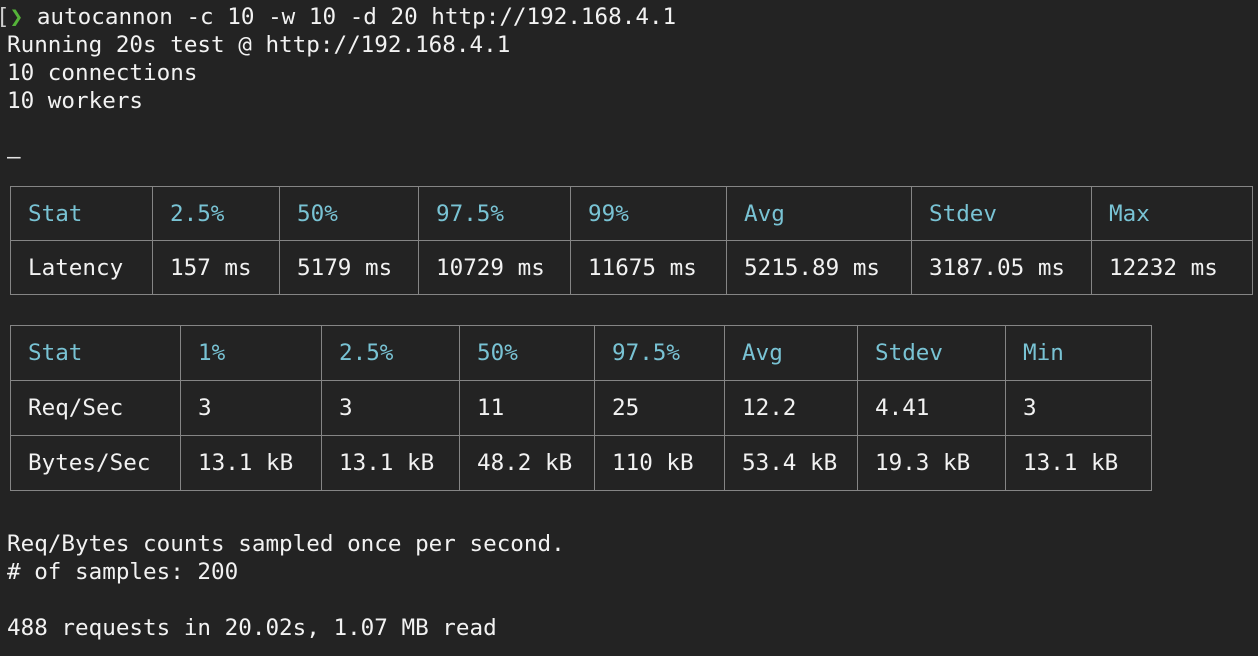  What do you see at coordinates (494, 213) in the screenshot?
I see `latency-header-p97_5: 97.5%` at bounding box center [494, 213].